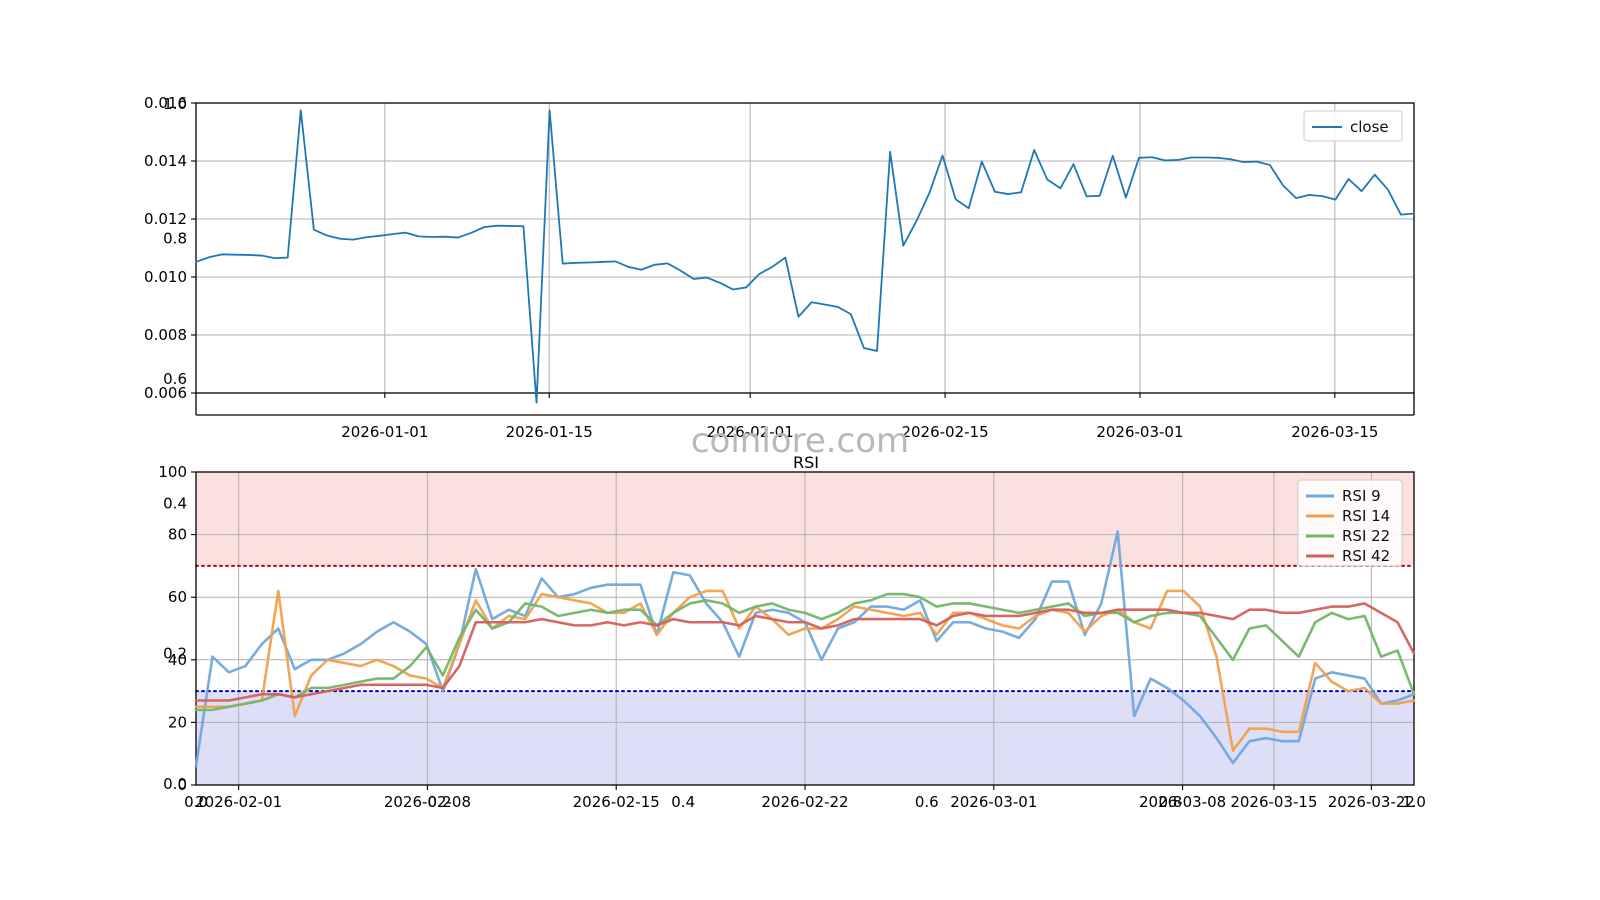 This screenshot has width=1600, height=900. I want to click on rsi-ytick-label: 40, so click(177, 660).